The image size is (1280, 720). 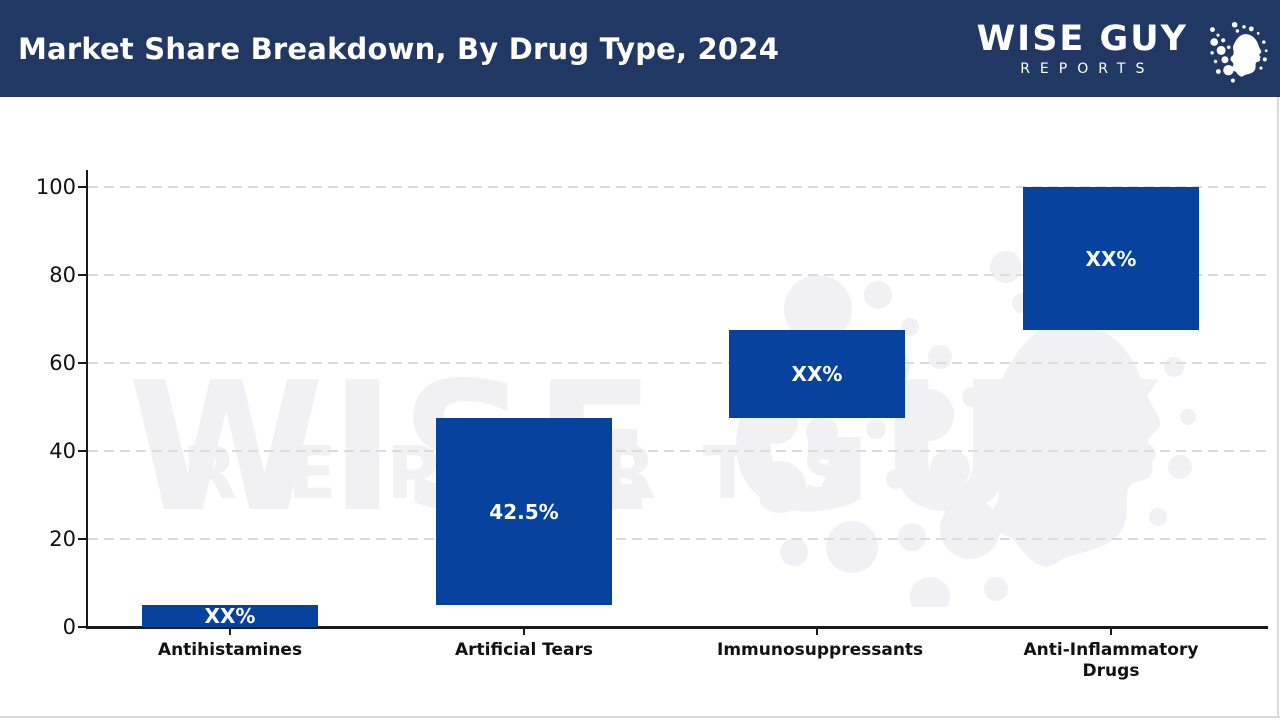 I want to click on y-tick-label-40: 40, so click(x=62, y=451).